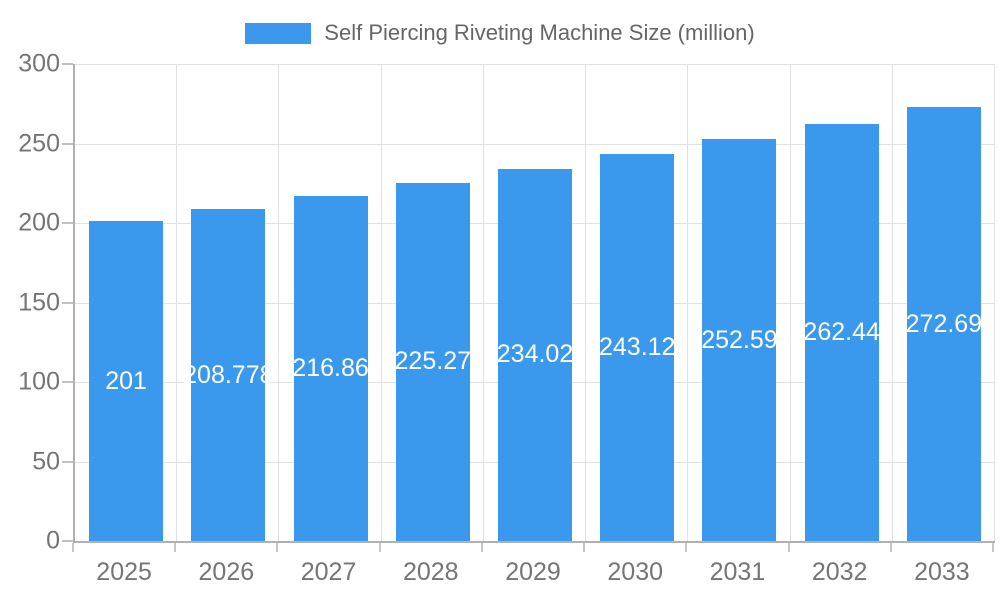 The image size is (1000, 600). Describe the element at coordinates (942, 572) in the screenshot. I see `x-axis-tick-label: 2033` at that location.